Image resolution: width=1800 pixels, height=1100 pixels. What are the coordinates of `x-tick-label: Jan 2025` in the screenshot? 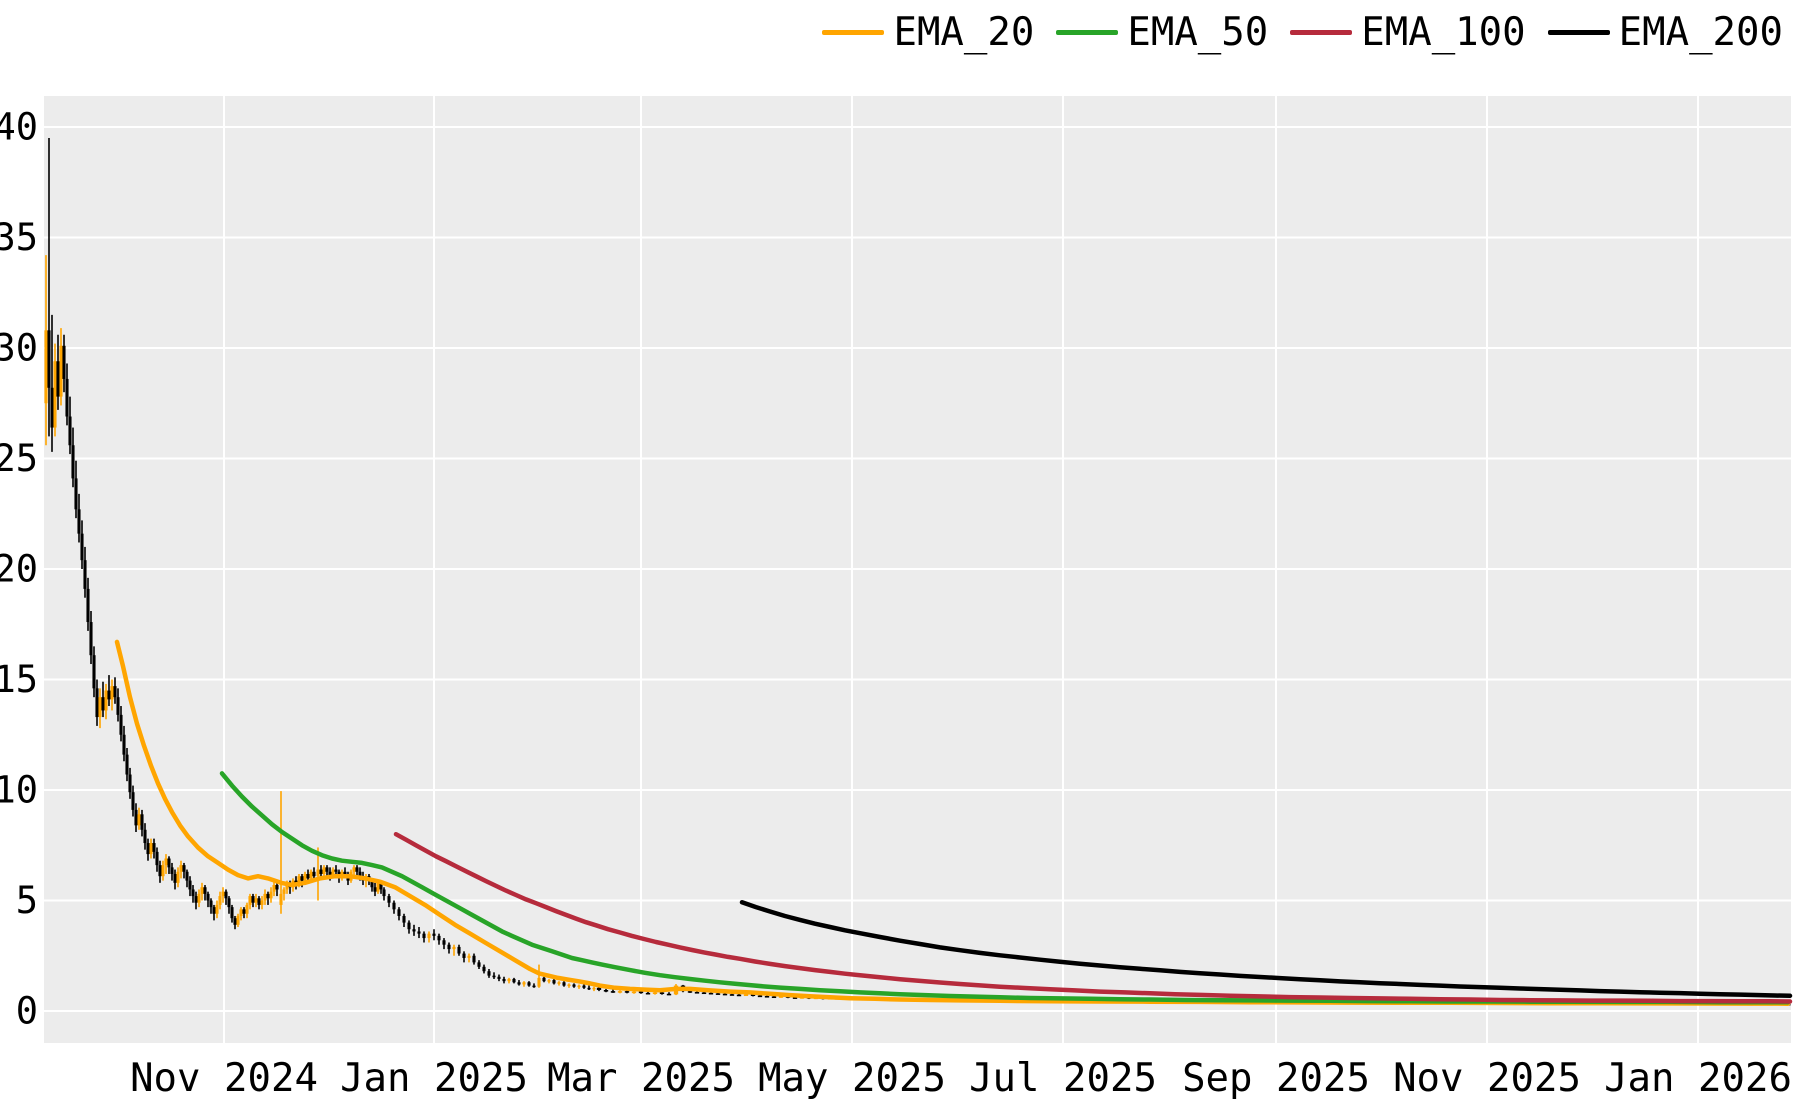 It's located at (434, 1078).